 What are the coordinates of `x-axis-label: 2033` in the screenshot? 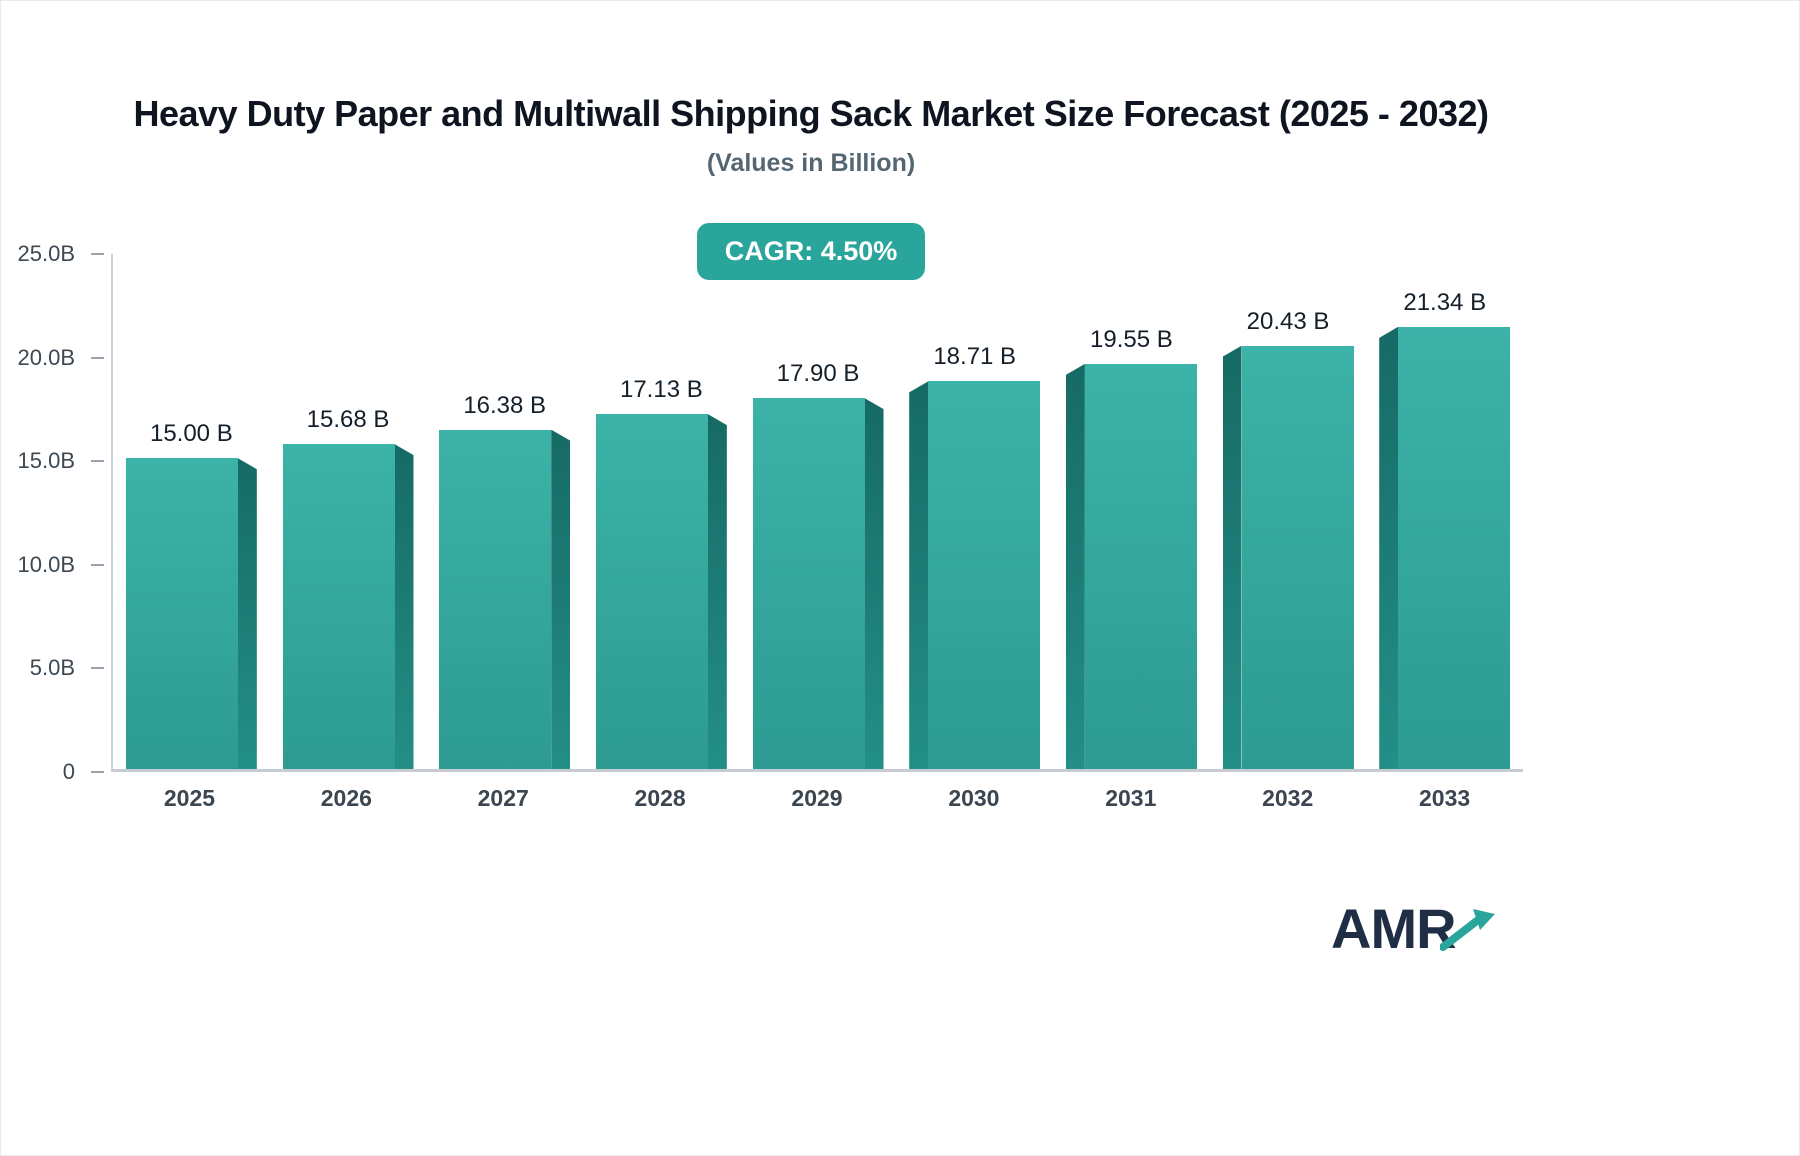 It's located at (1444, 798).